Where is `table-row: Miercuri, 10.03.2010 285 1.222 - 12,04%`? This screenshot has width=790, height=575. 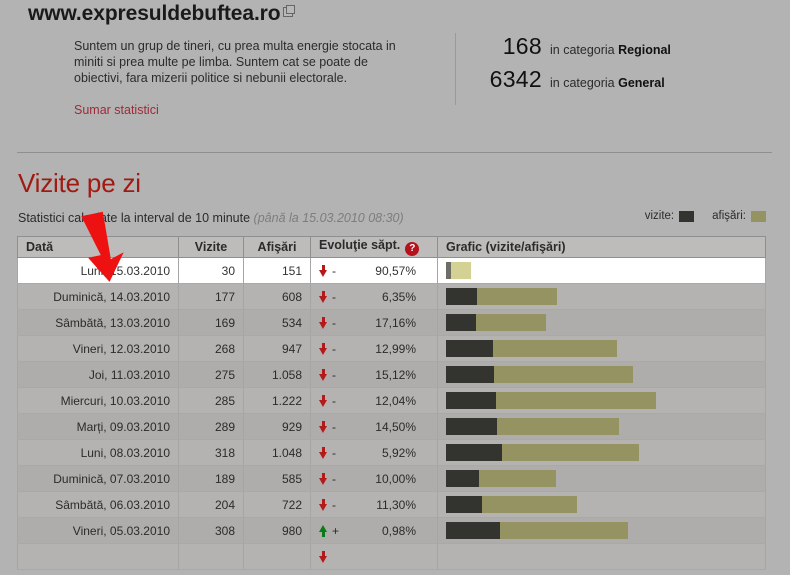
table-row: Miercuri, 10.03.2010 285 1.222 - 12,04% is located at coordinates (391, 400).